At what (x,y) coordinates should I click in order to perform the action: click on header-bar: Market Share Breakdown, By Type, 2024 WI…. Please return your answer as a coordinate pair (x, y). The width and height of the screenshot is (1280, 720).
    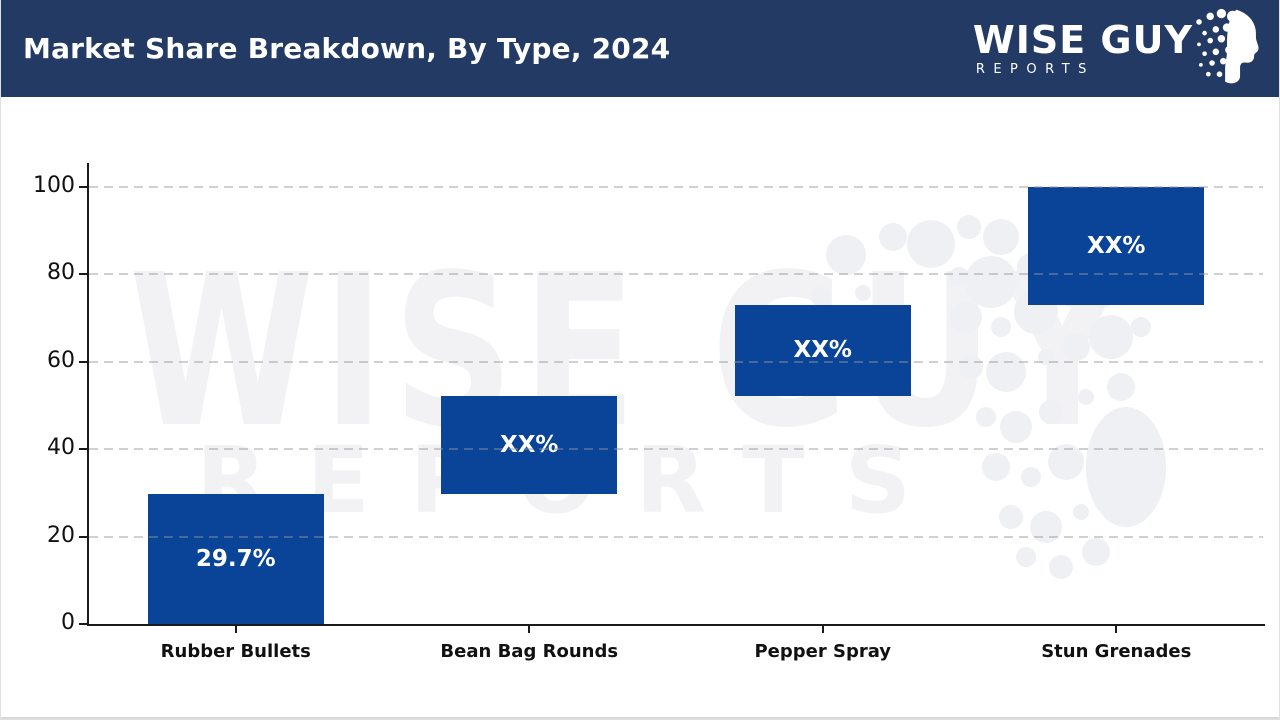
    Looking at the image, I should click on (640, 48).